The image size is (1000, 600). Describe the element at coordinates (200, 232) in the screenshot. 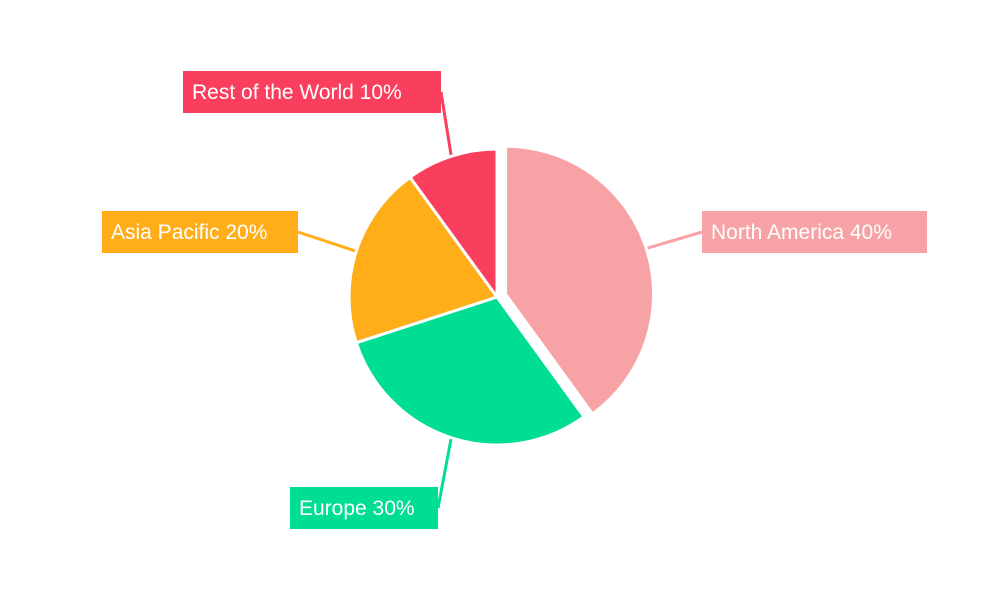

I see `pie-label-asia-pacific: Asia Pacific 20%` at that location.